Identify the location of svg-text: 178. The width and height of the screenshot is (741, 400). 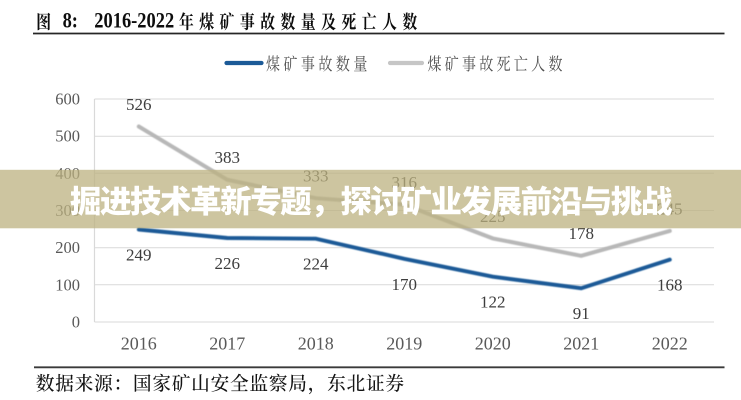
(581, 233).